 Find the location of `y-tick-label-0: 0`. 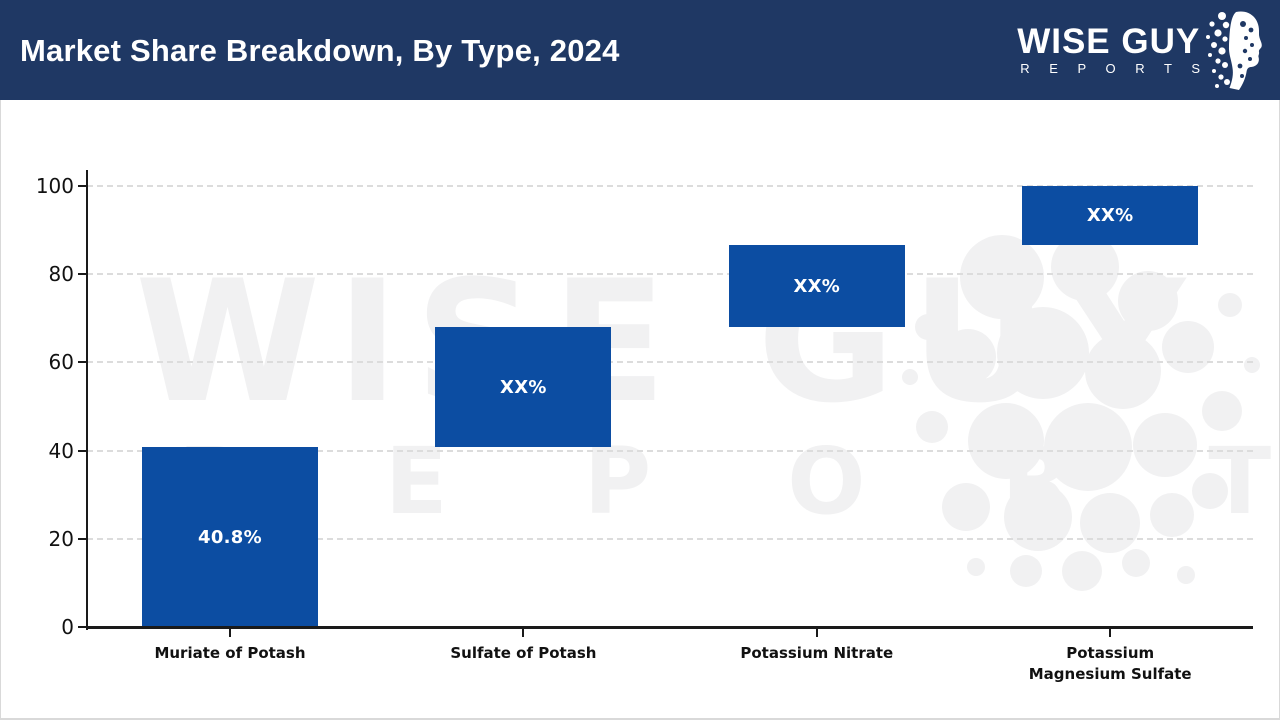

y-tick-label-0: 0 is located at coordinates (67, 627).